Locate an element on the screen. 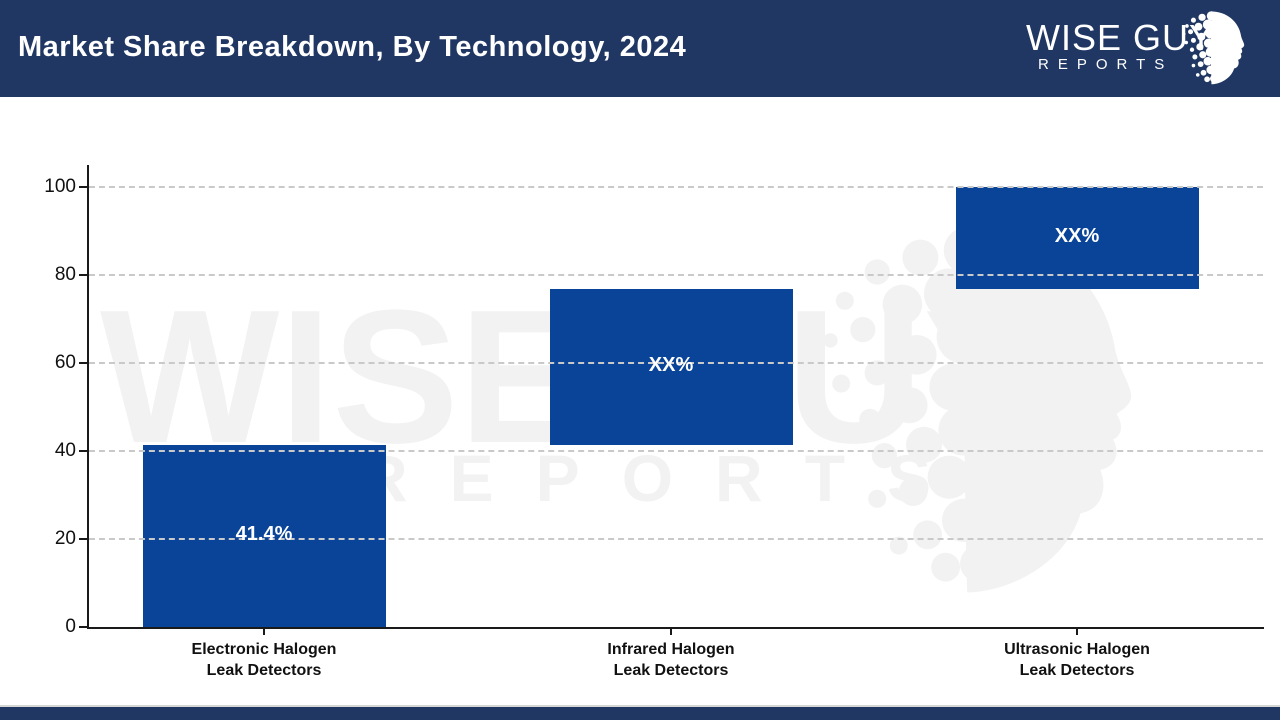  y-tick-label: 40 is located at coordinates (65, 450).